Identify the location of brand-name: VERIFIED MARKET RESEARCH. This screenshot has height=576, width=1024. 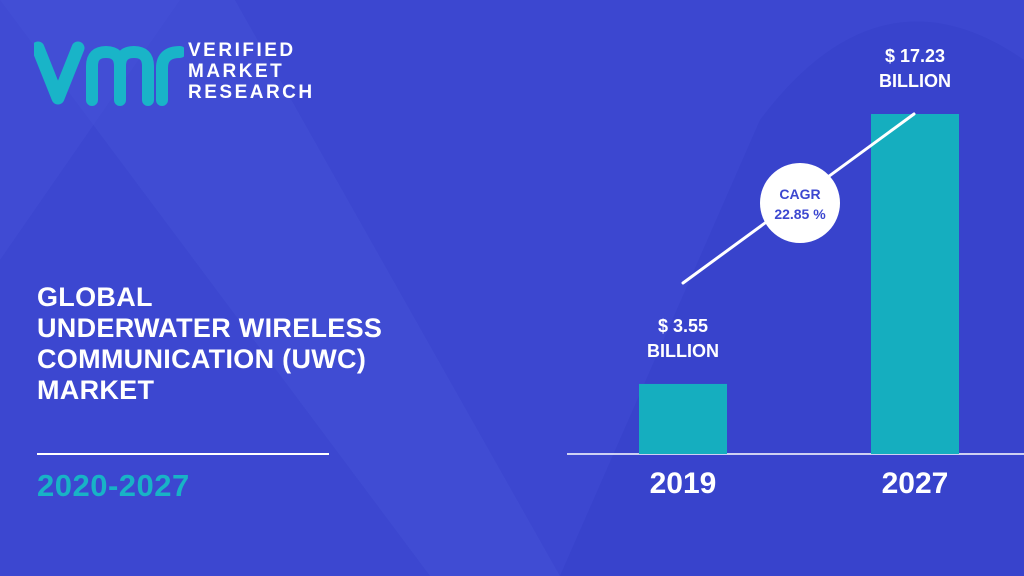
(251, 71).